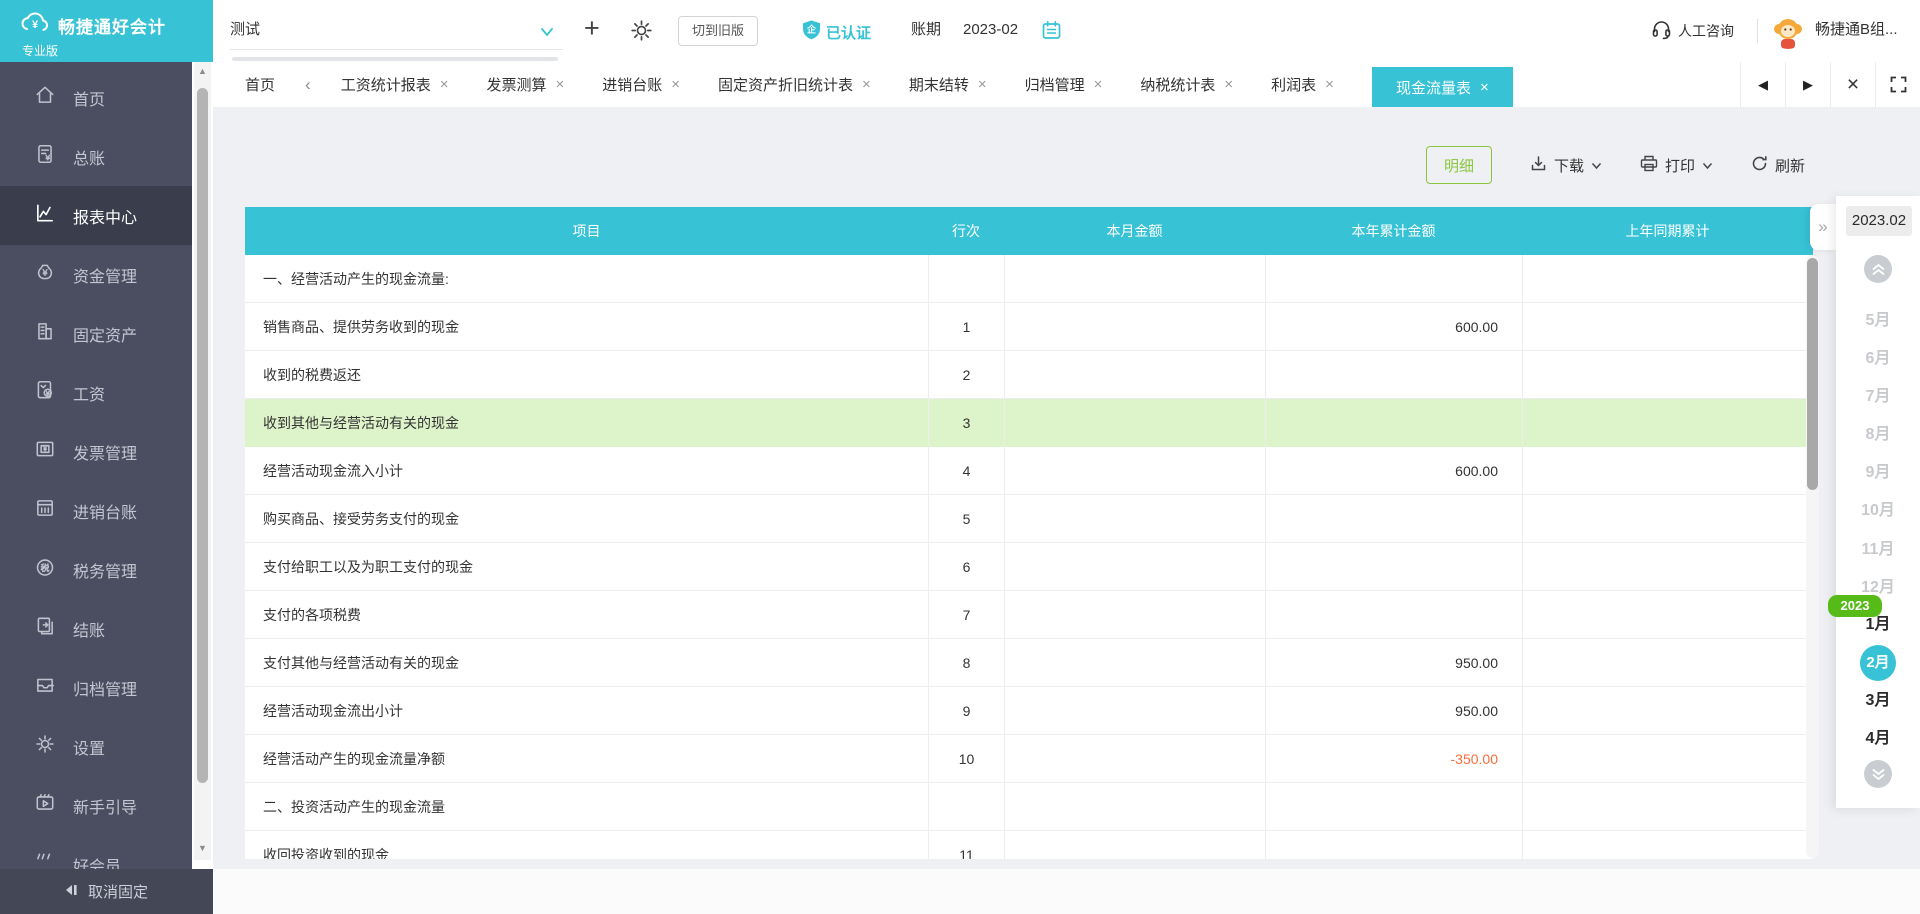 This screenshot has height=914, width=1920. I want to click on month-option-9月: 9月, so click(1878, 472).